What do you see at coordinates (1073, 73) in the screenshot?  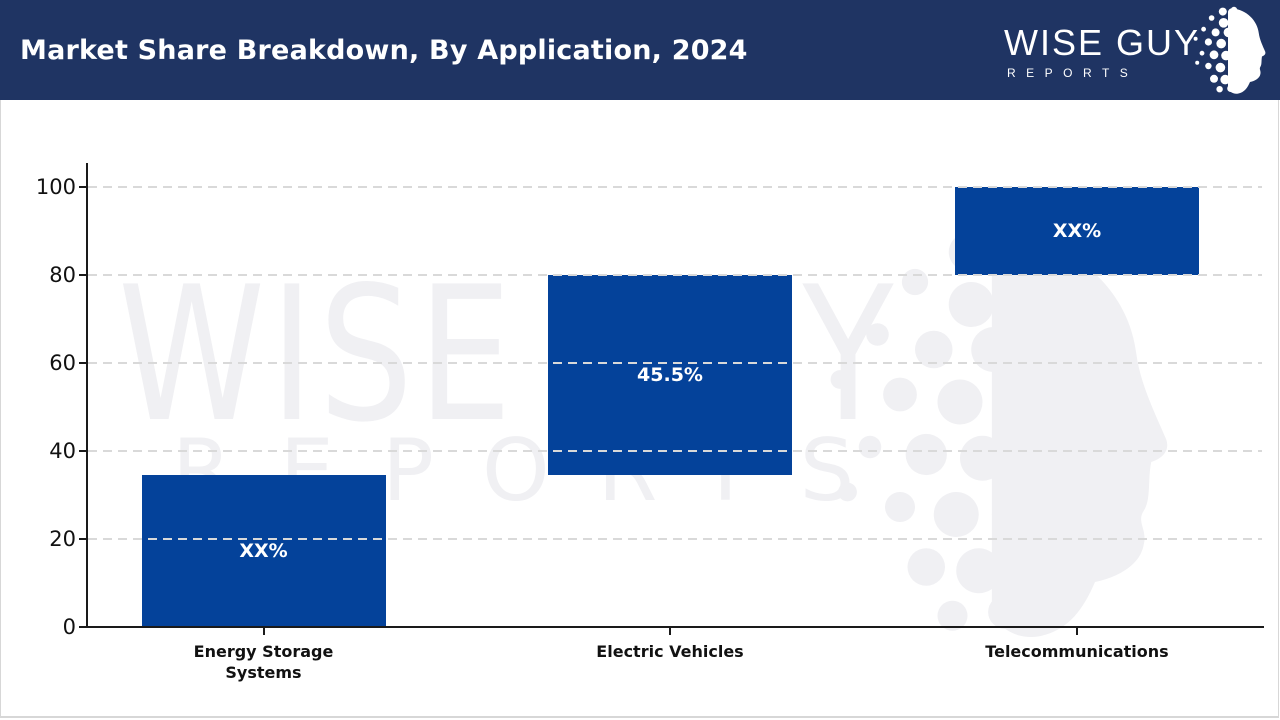 I see `brand-subtitle: REPORTS` at bounding box center [1073, 73].